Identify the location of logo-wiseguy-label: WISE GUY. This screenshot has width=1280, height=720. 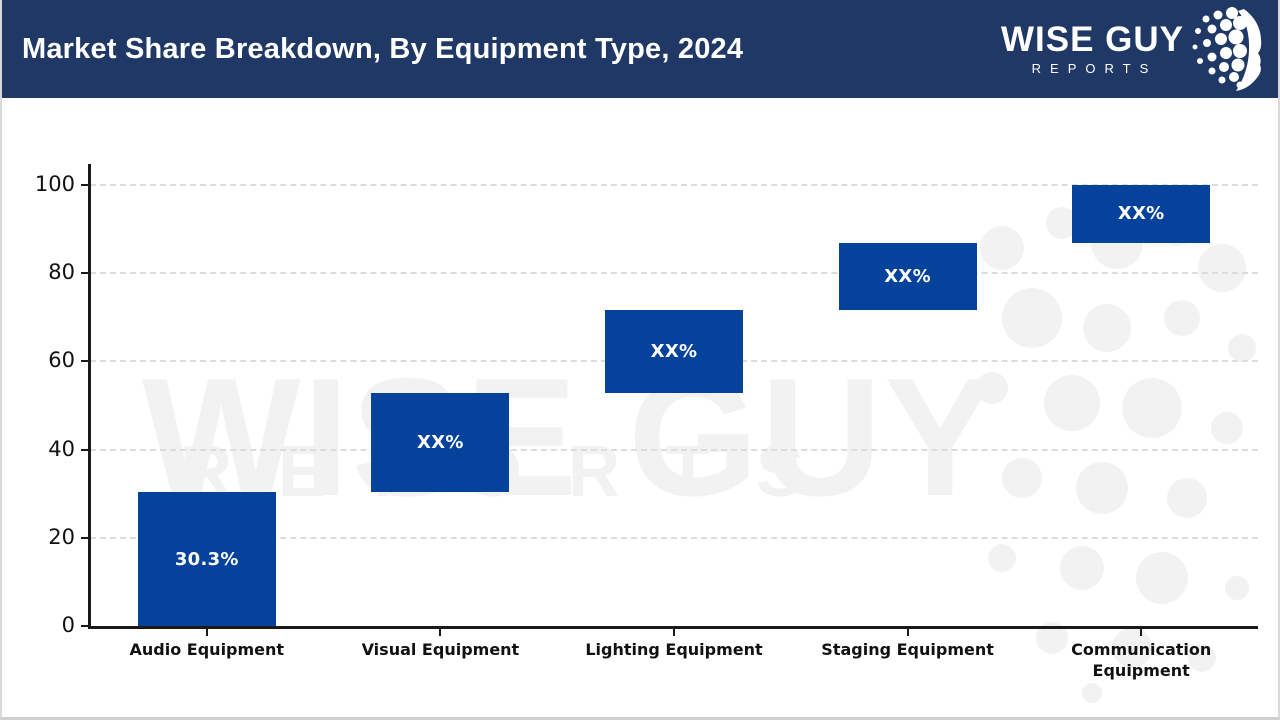
(1092, 39).